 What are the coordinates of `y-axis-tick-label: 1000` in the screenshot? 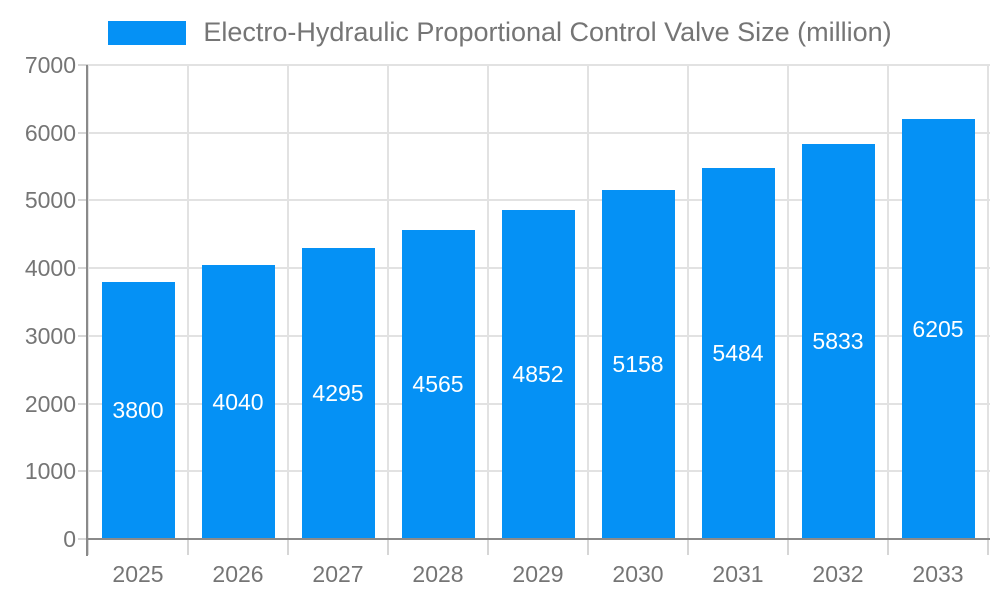 It's located at (50, 471).